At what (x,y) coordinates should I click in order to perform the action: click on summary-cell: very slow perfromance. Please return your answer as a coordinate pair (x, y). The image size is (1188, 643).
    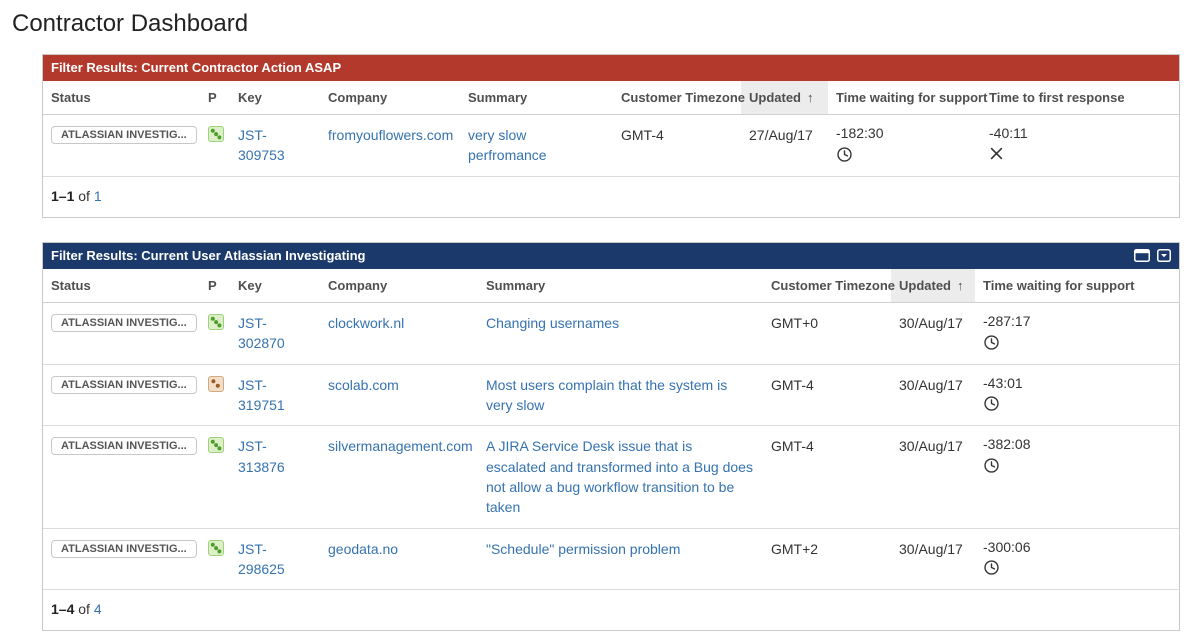
    Looking at the image, I should click on (536, 145).